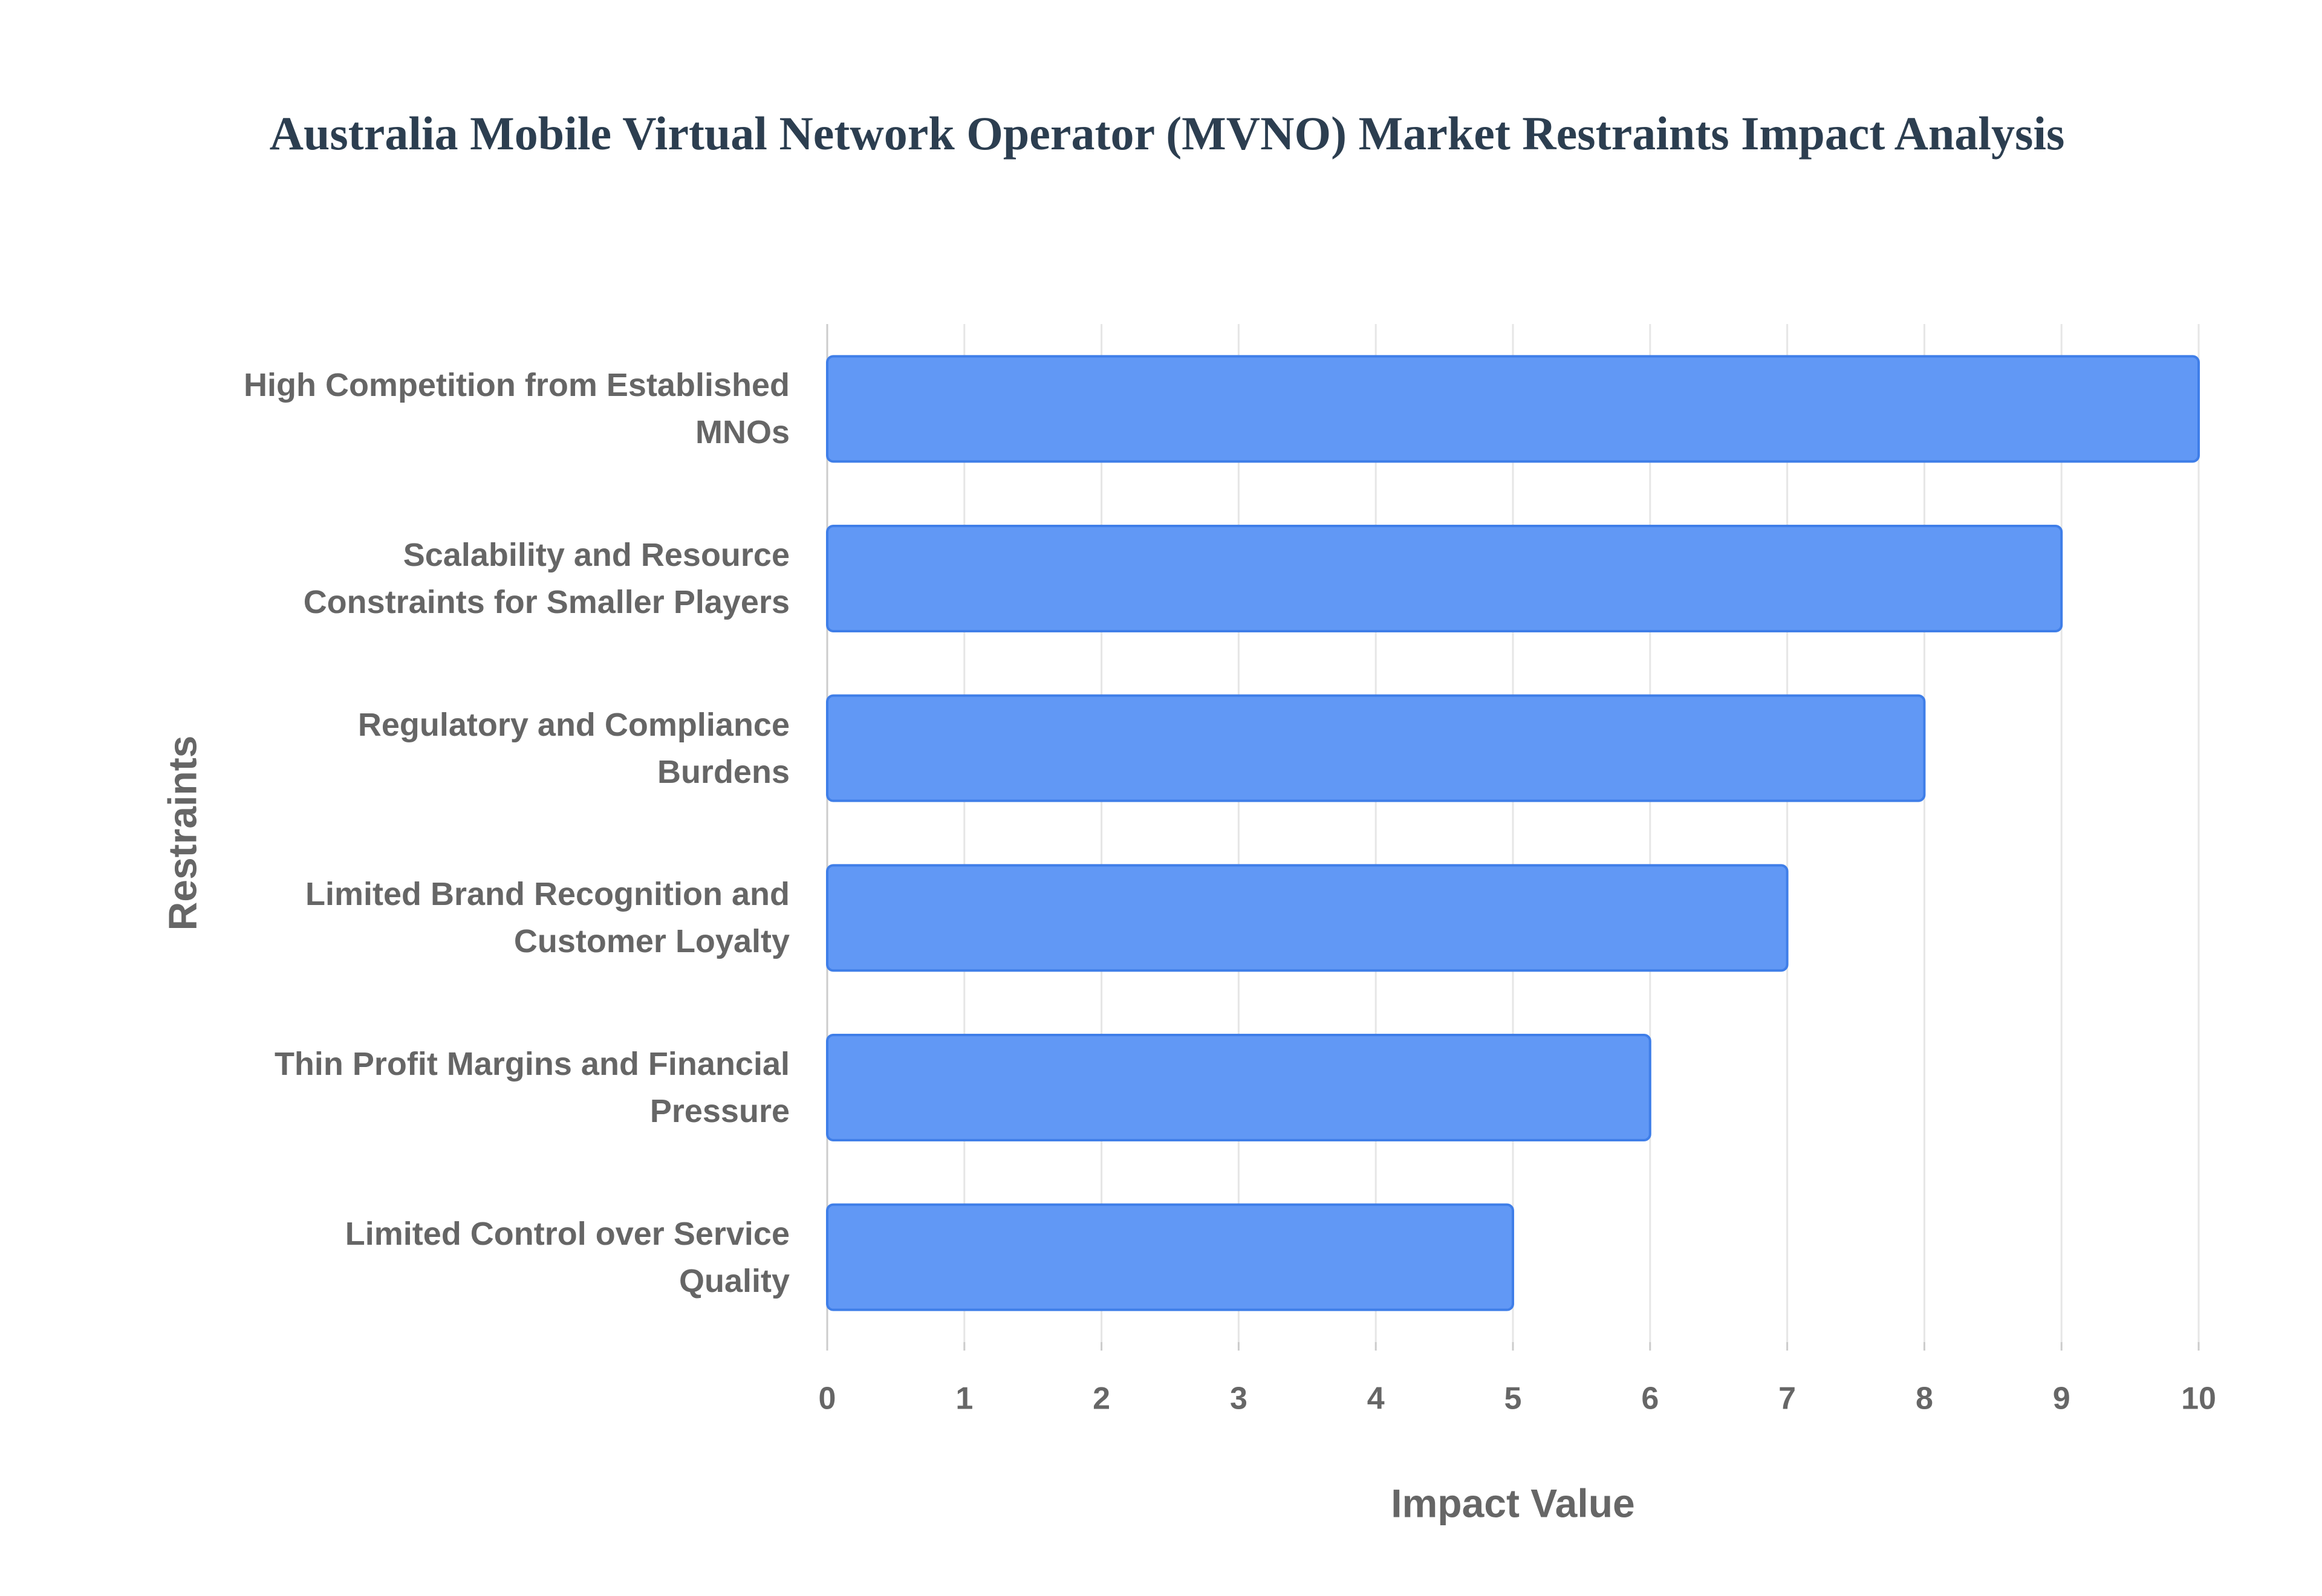 This screenshot has height=1596, width=2322. What do you see at coordinates (1238, 1398) in the screenshot?
I see `x-tick-label: 3` at bounding box center [1238, 1398].